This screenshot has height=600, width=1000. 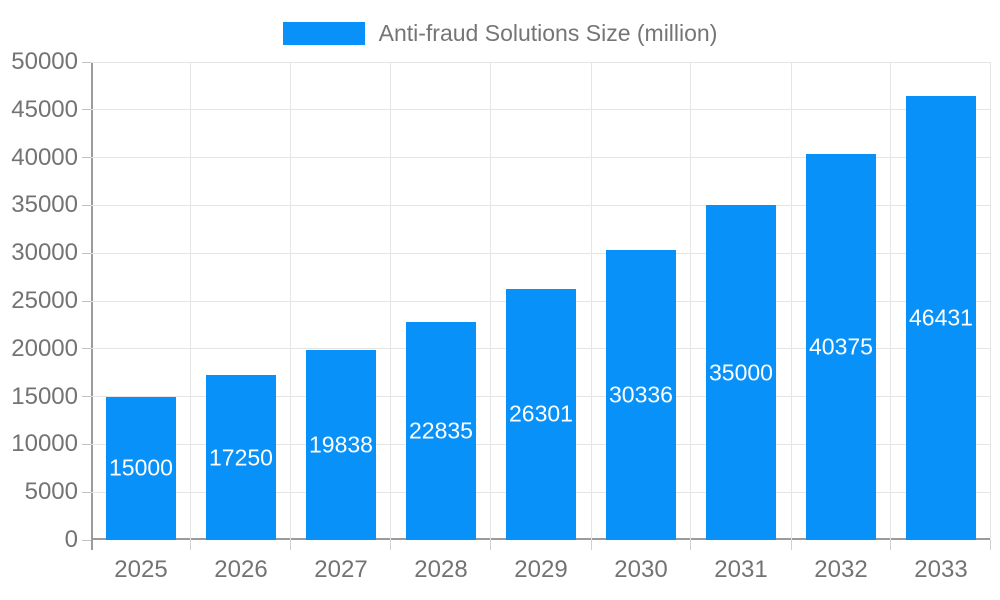 What do you see at coordinates (841, 569) in the screenshot?
I see `x-tick-label: 2032` at bounding box center [841, 569].